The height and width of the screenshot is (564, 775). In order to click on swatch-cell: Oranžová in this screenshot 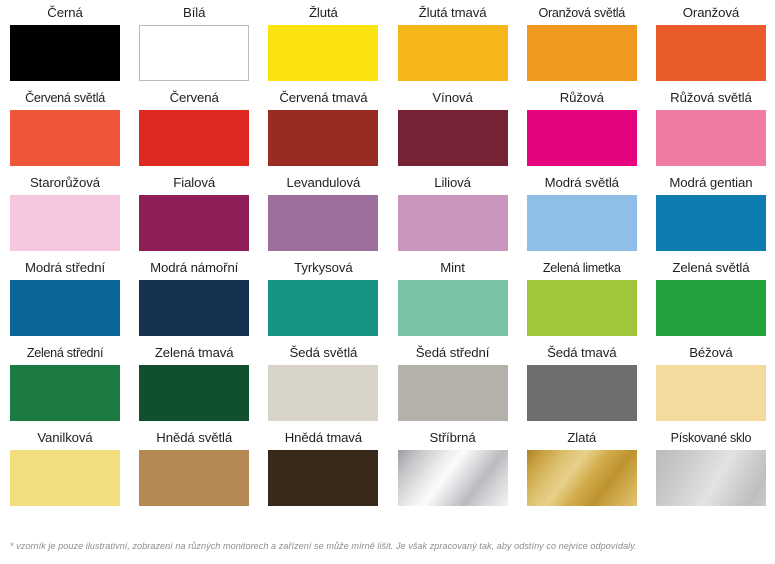, I will do `click(715, 46)`.